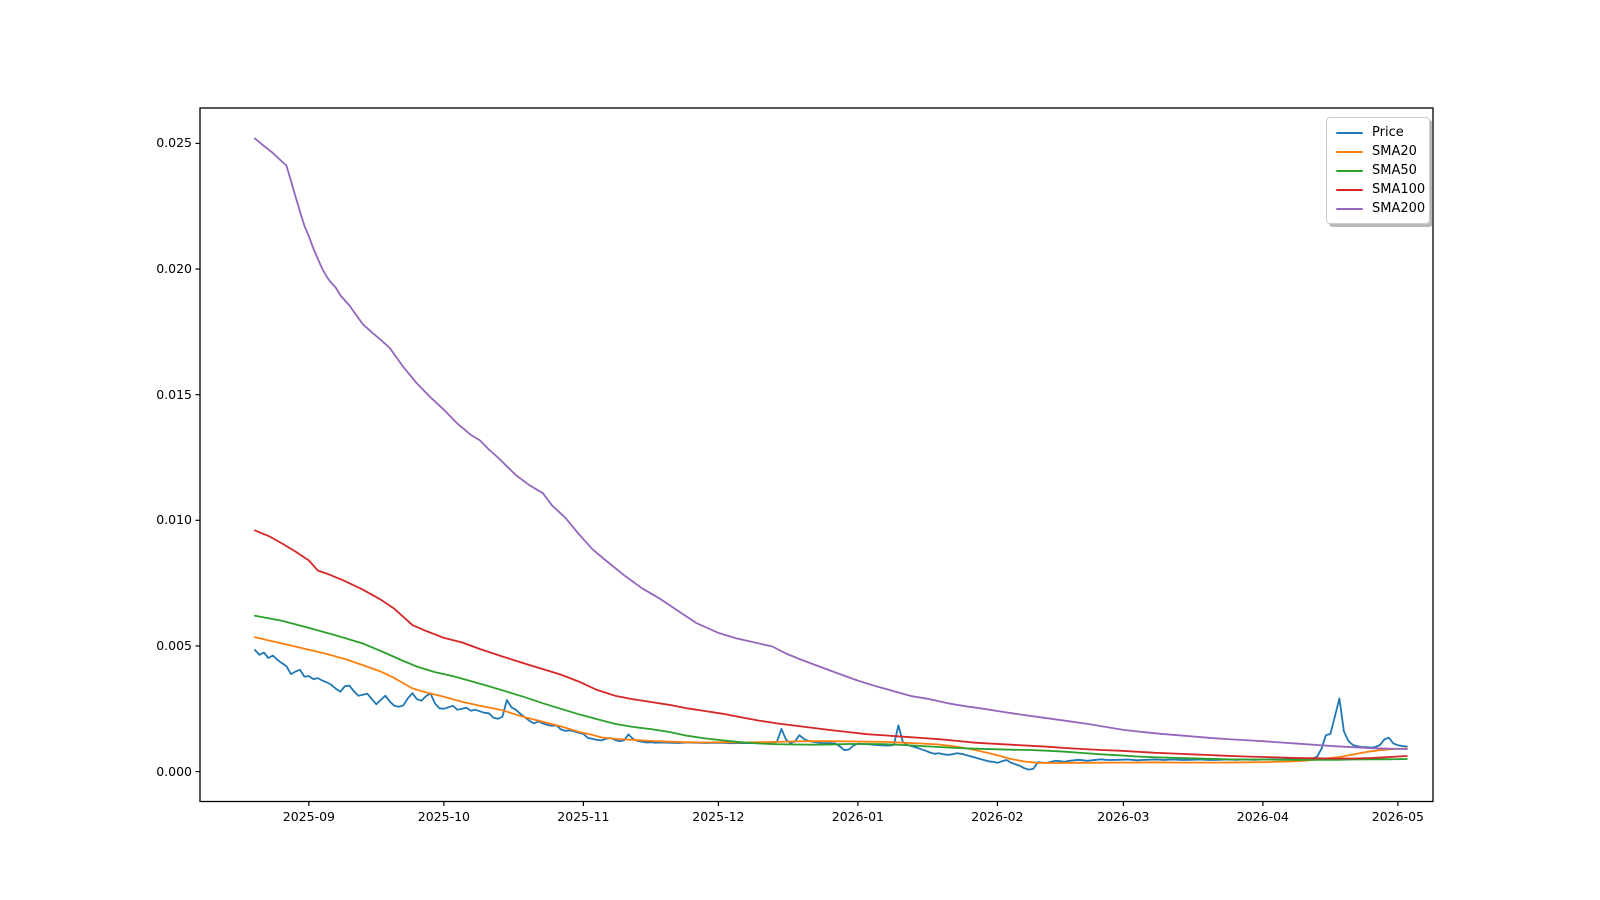 Image resolution: width=1600 pixels, height=900 pixels. I want to click on legend-item-sma20: SMA20, so click(1378, 151).